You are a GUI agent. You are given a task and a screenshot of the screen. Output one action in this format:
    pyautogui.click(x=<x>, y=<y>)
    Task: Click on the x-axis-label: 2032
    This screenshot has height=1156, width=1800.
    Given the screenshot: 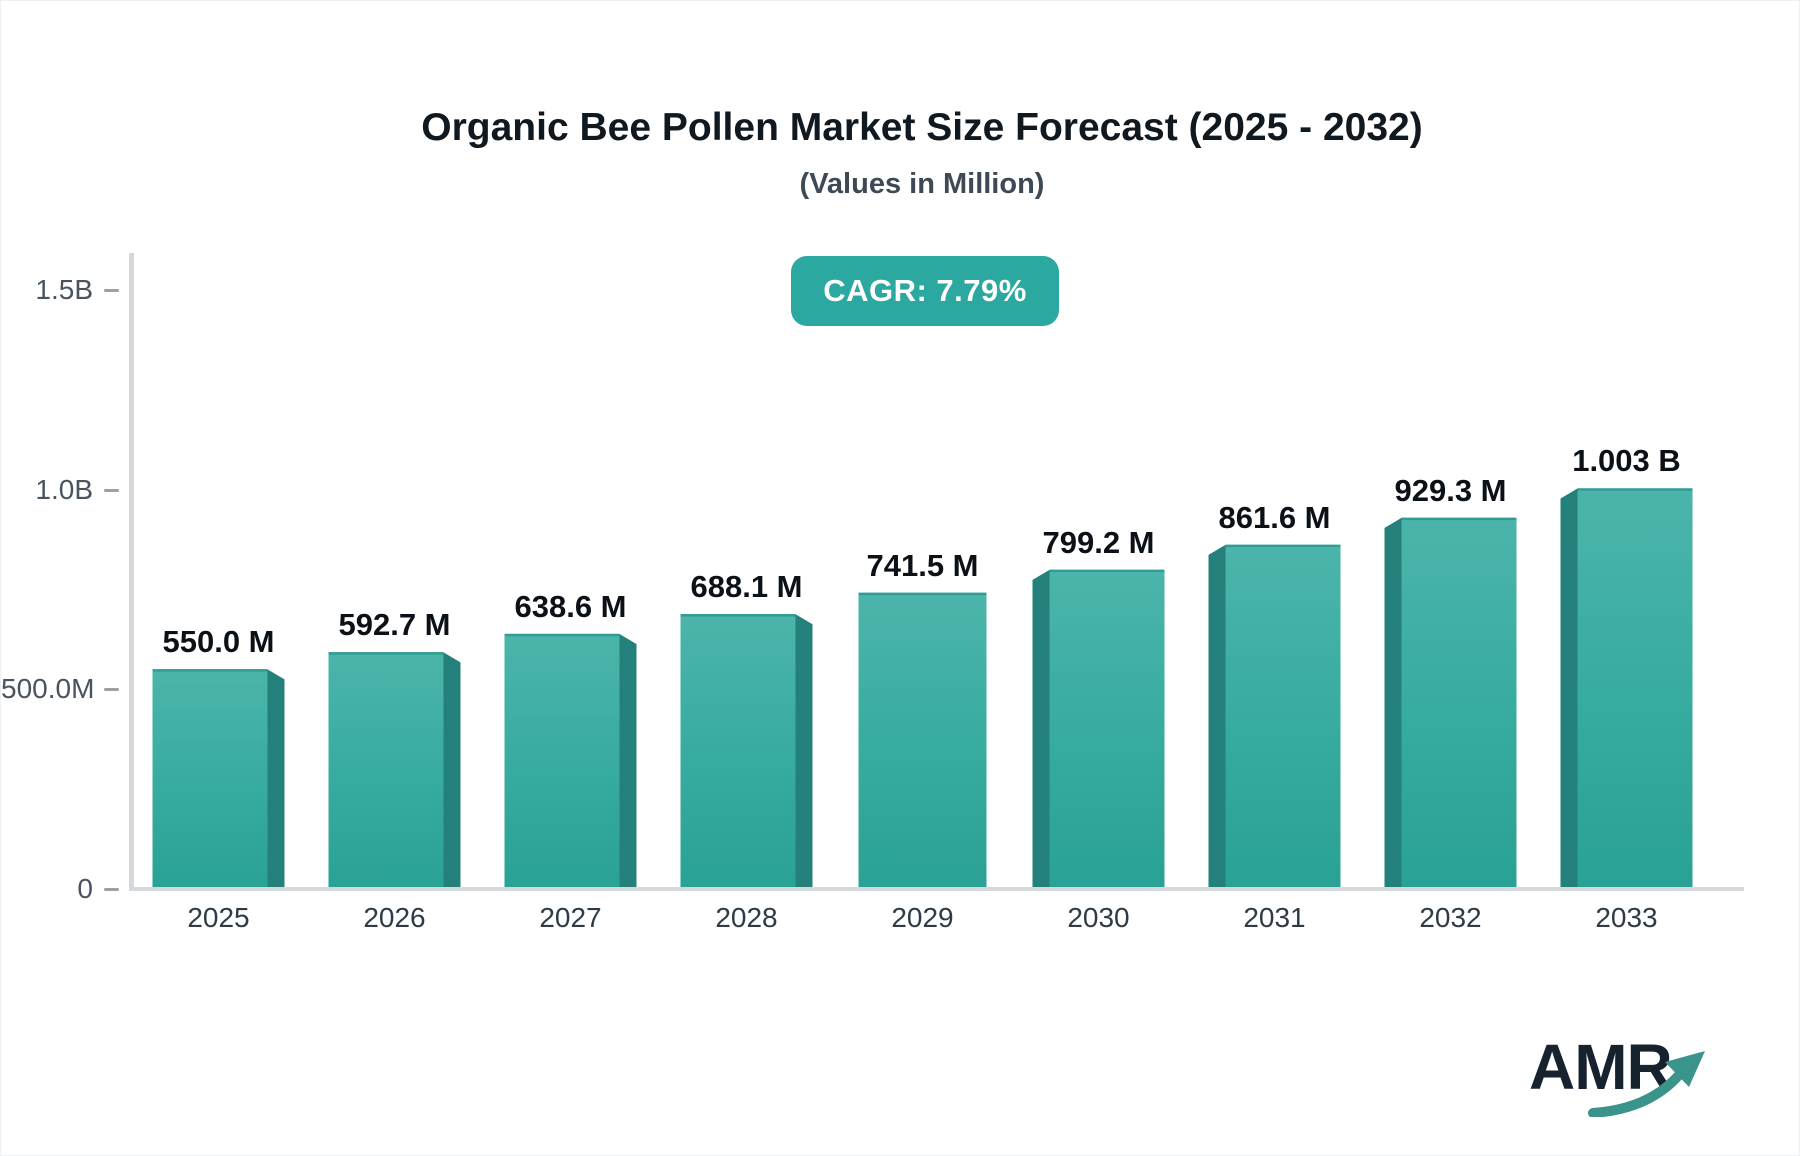 What is the action you would take?
    pyautogui.click(x=1450, y=917)
    